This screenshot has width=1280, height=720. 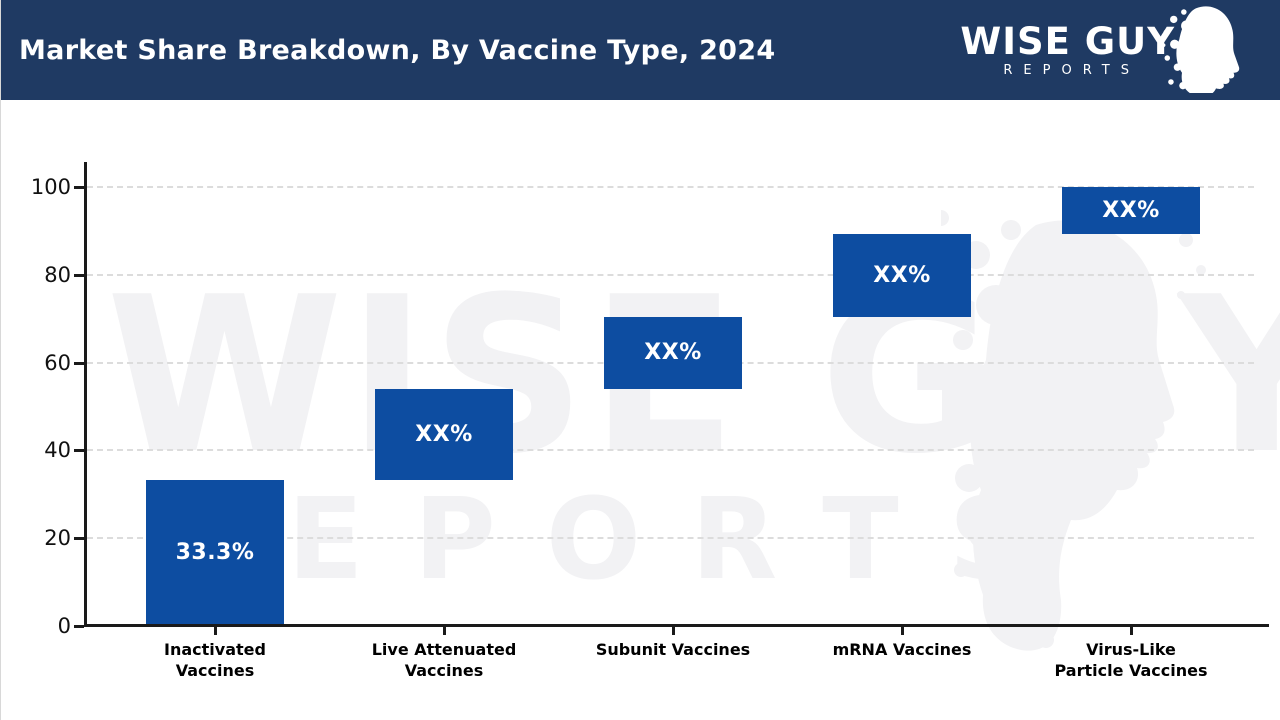 What do you see at coordinates (1131, 660) in the screenshot?
I see `x-category-label: Virus-Like Particle Vaccines` at bounding box center [1131, 660].